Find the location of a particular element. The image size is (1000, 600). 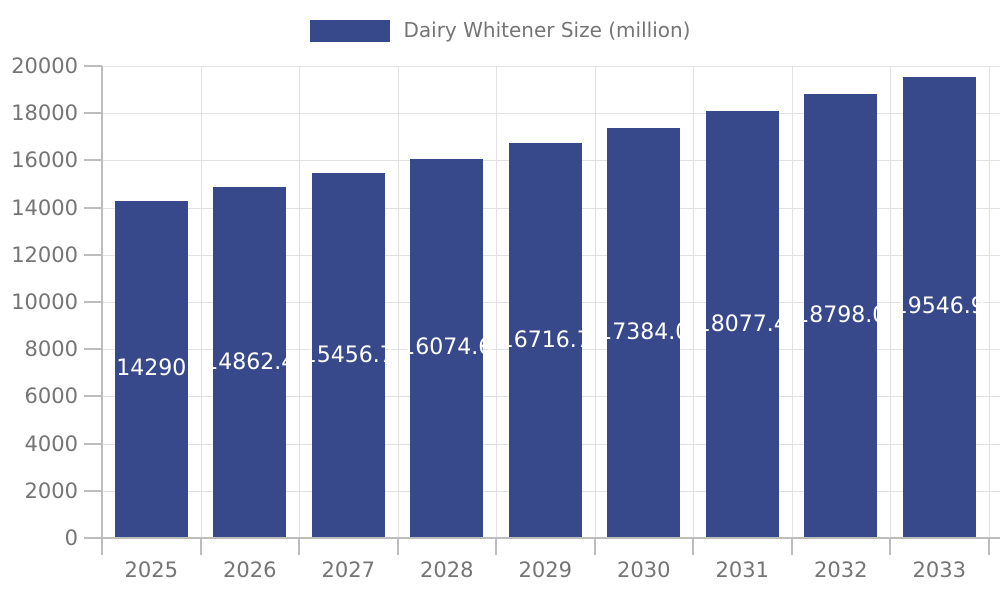

y-axis-tick-label: 2000 is located at coordinates (51, 490).